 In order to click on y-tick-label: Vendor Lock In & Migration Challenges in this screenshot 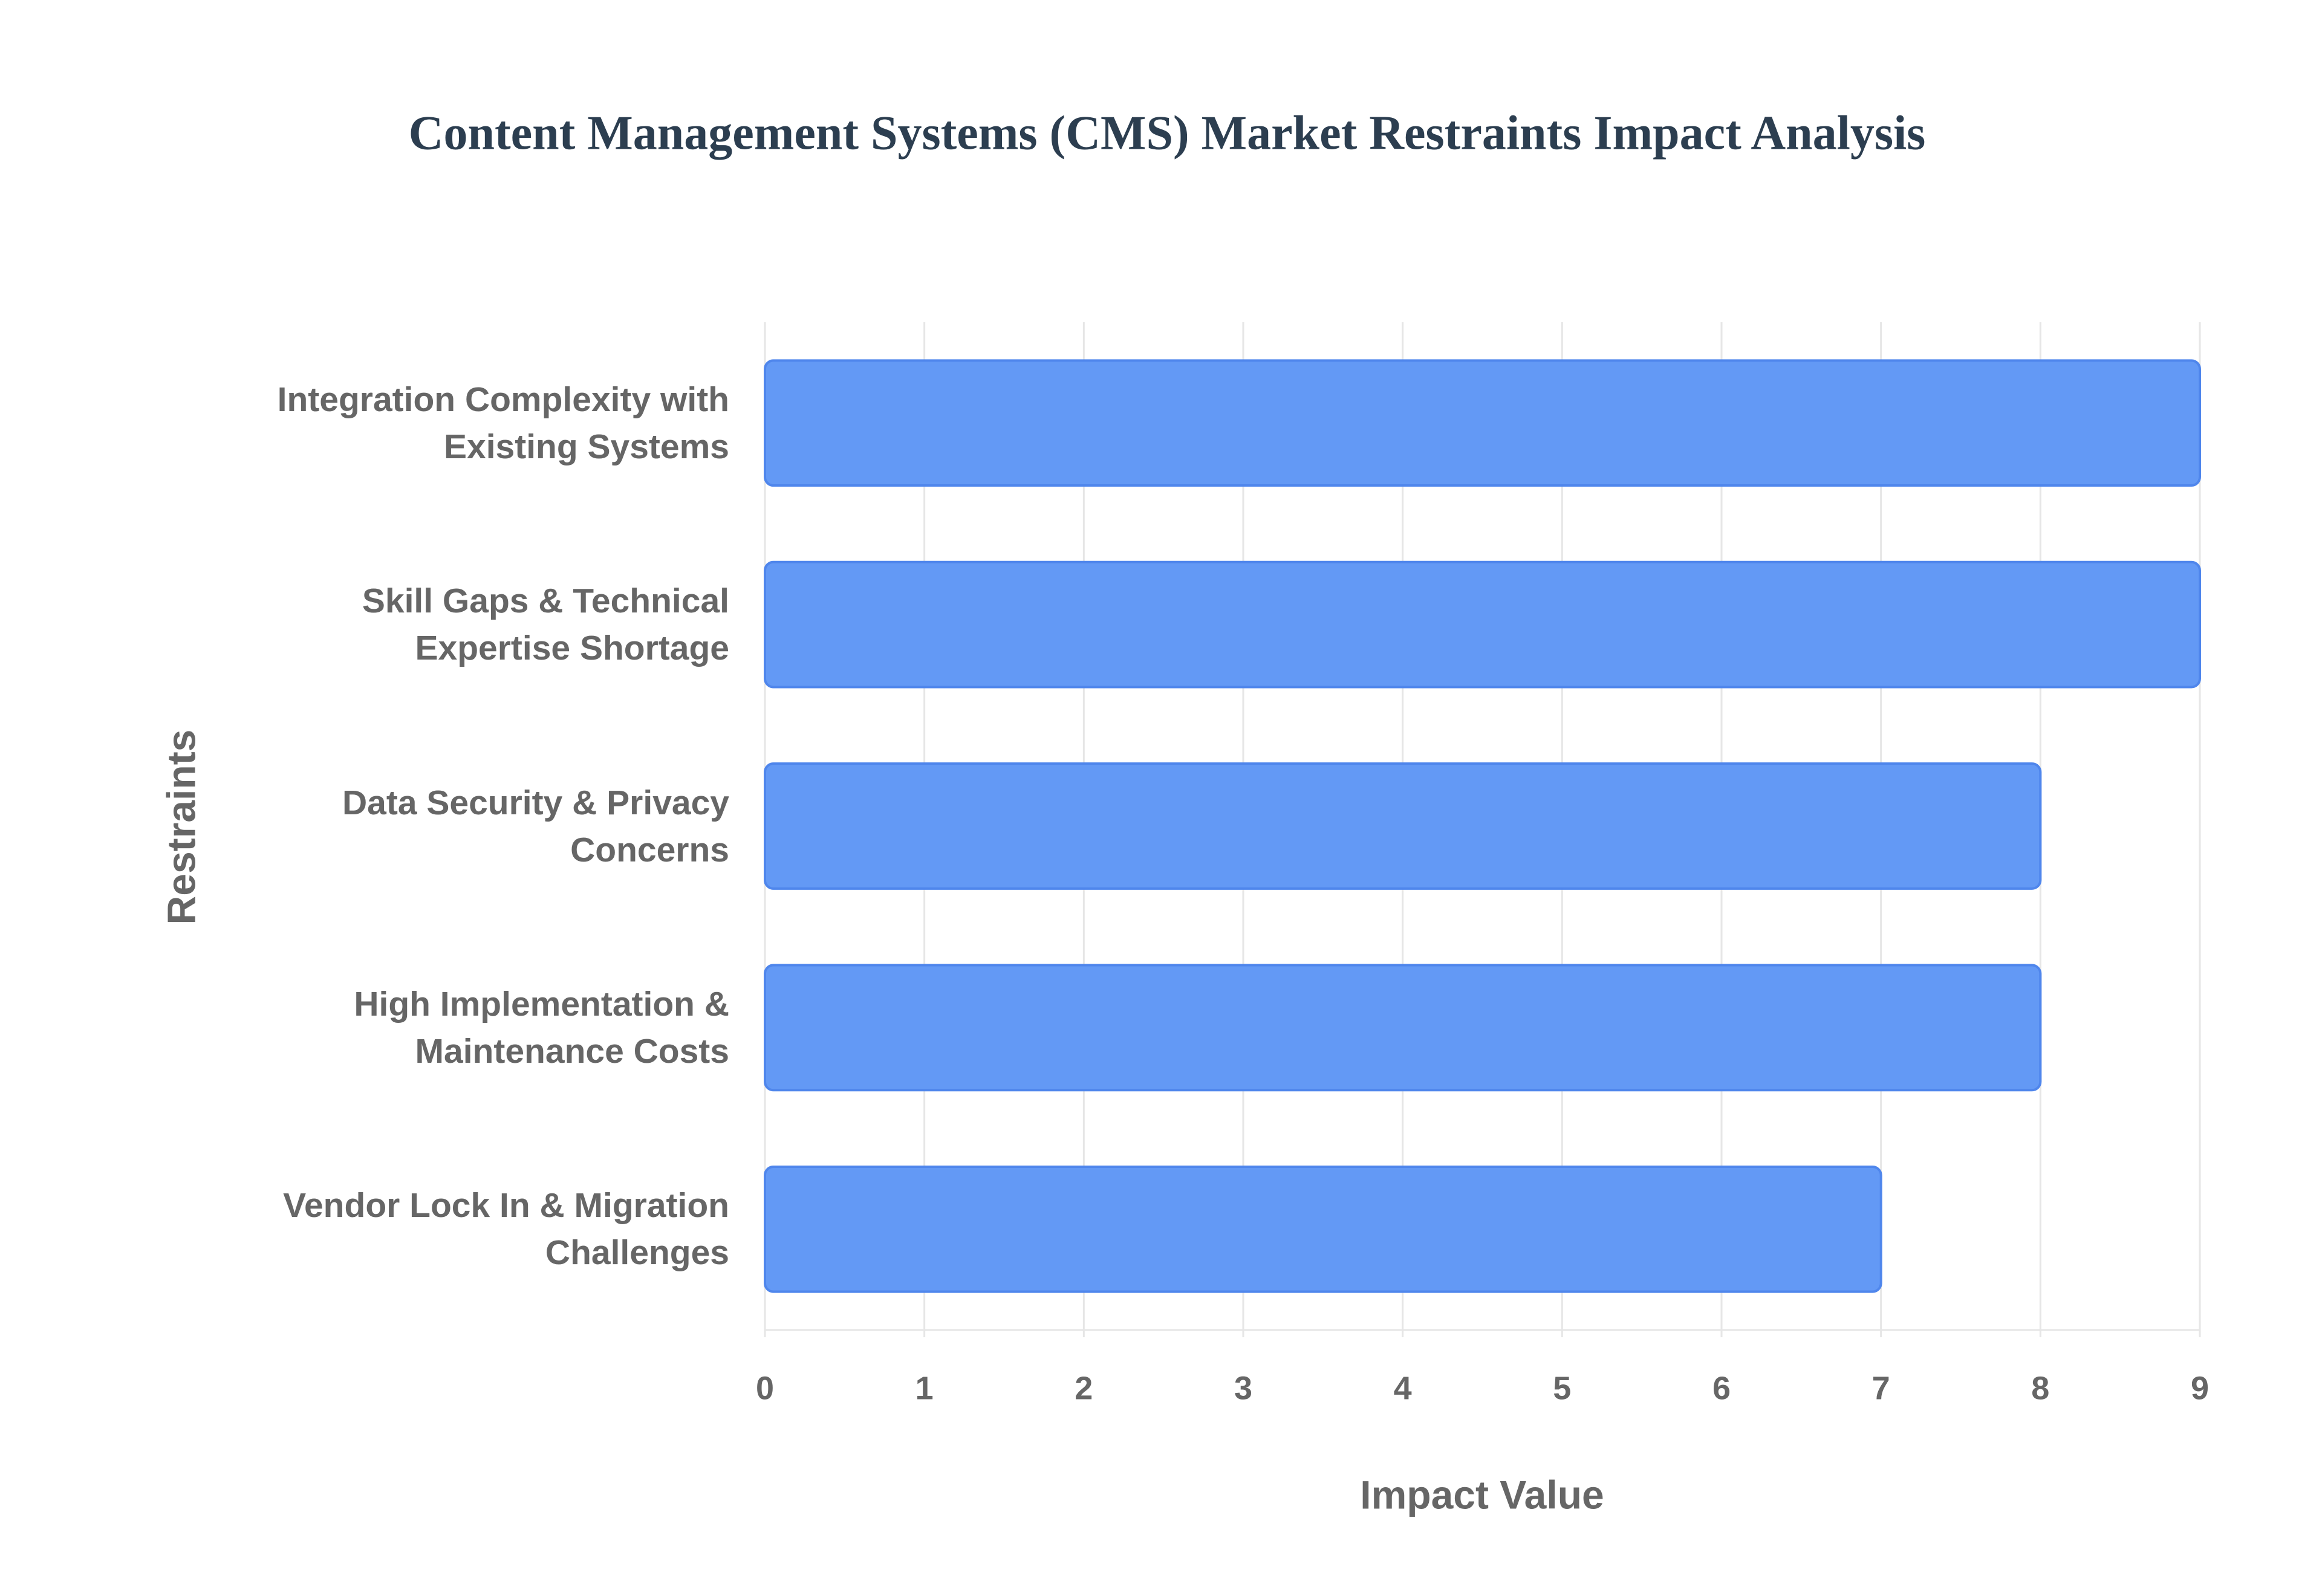, I will do `click(506, 1229)`.